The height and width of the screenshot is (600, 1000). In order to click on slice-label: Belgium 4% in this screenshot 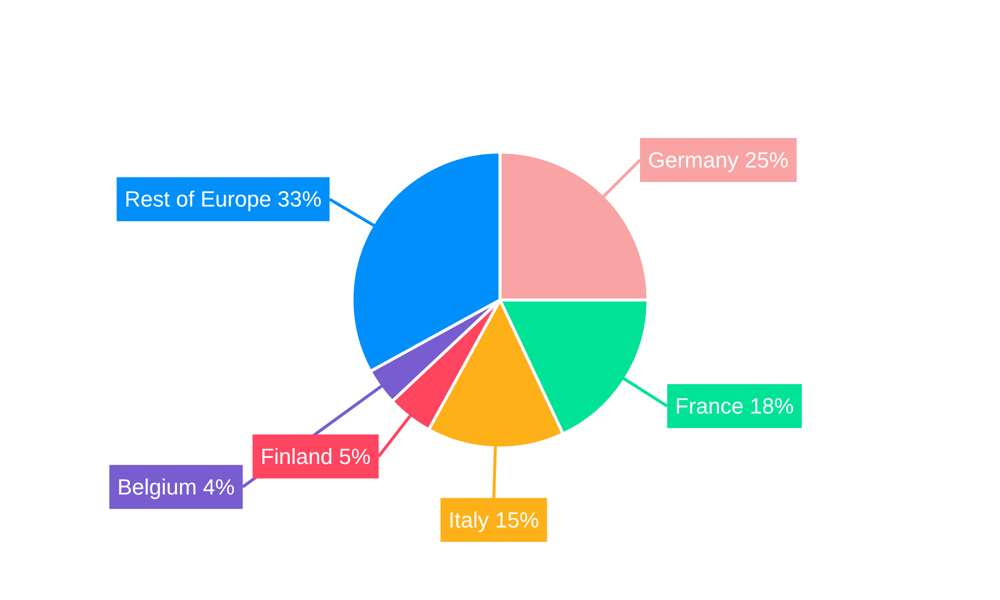, I will do `click(176, 487)`.